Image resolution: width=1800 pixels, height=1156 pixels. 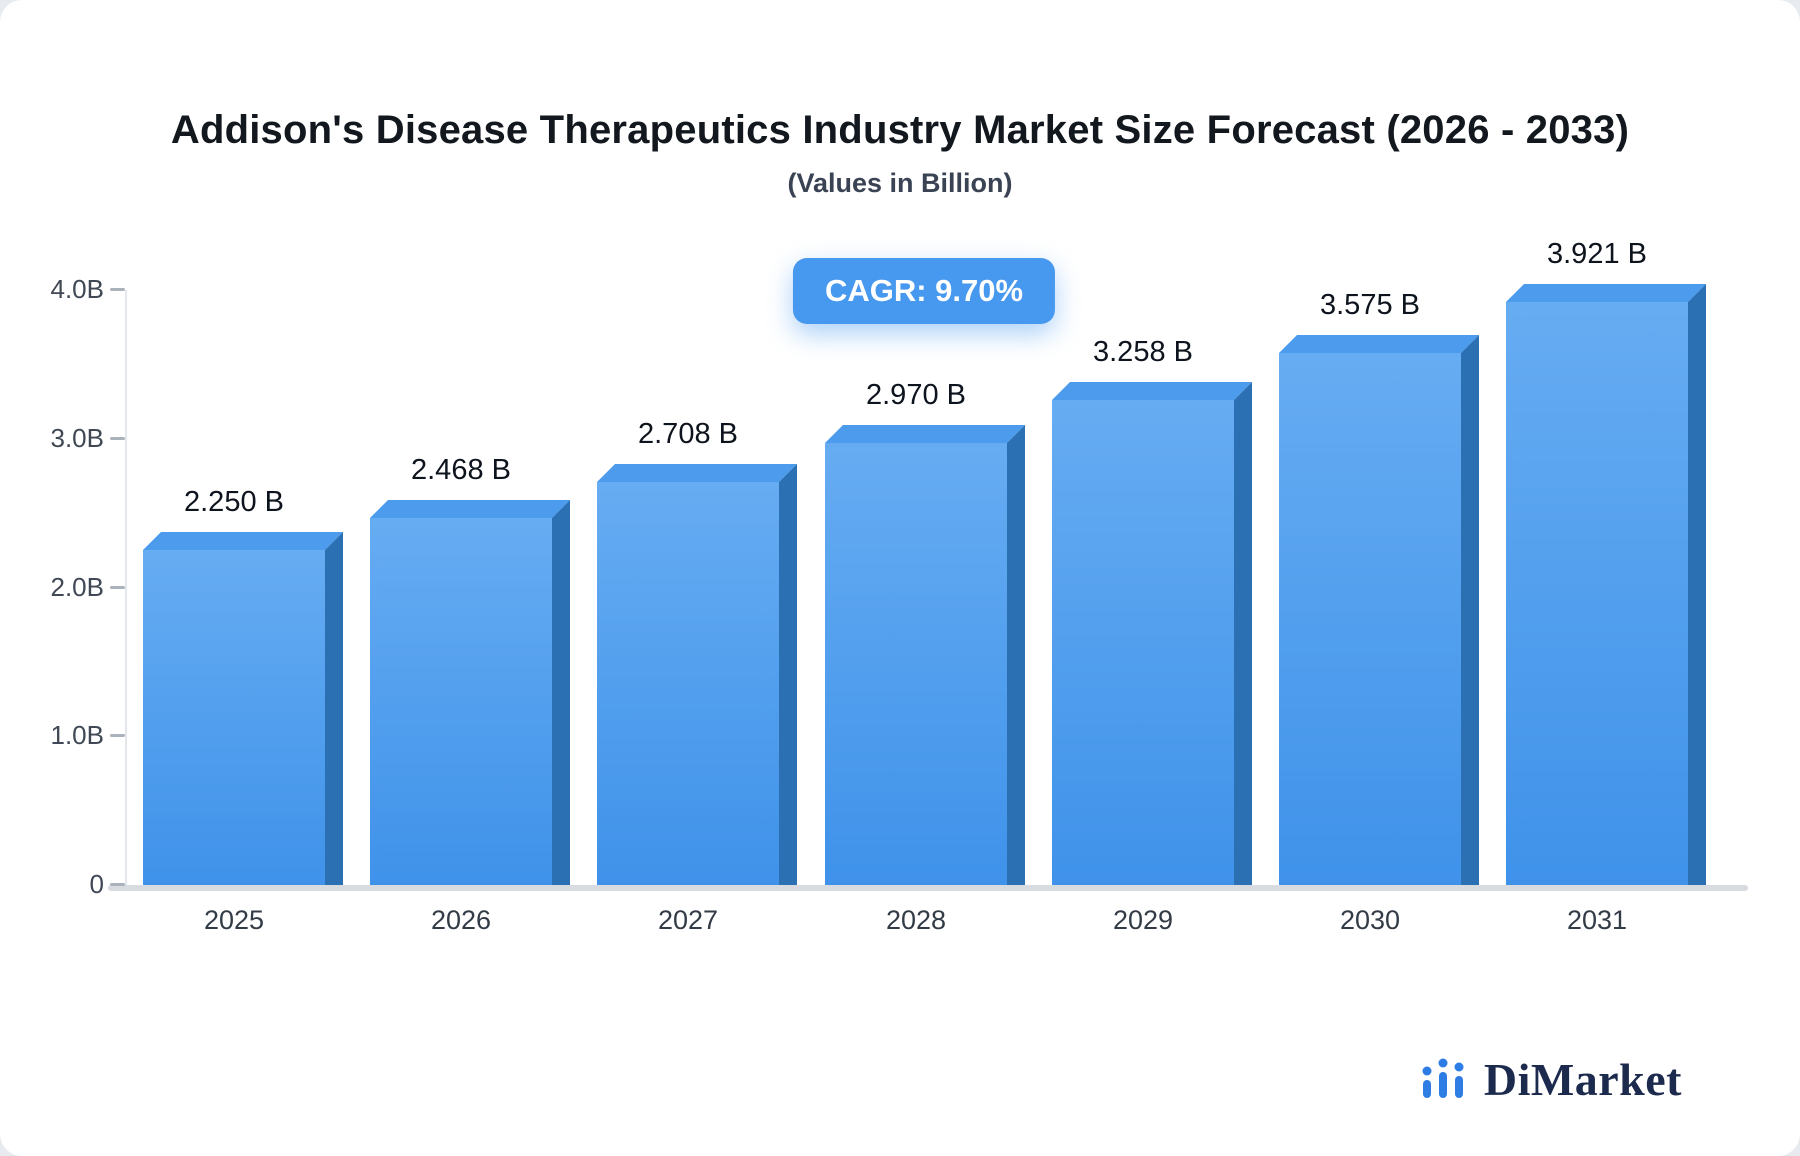 I want to click on x-axis-label: 2026, so click(x=461, y=920).